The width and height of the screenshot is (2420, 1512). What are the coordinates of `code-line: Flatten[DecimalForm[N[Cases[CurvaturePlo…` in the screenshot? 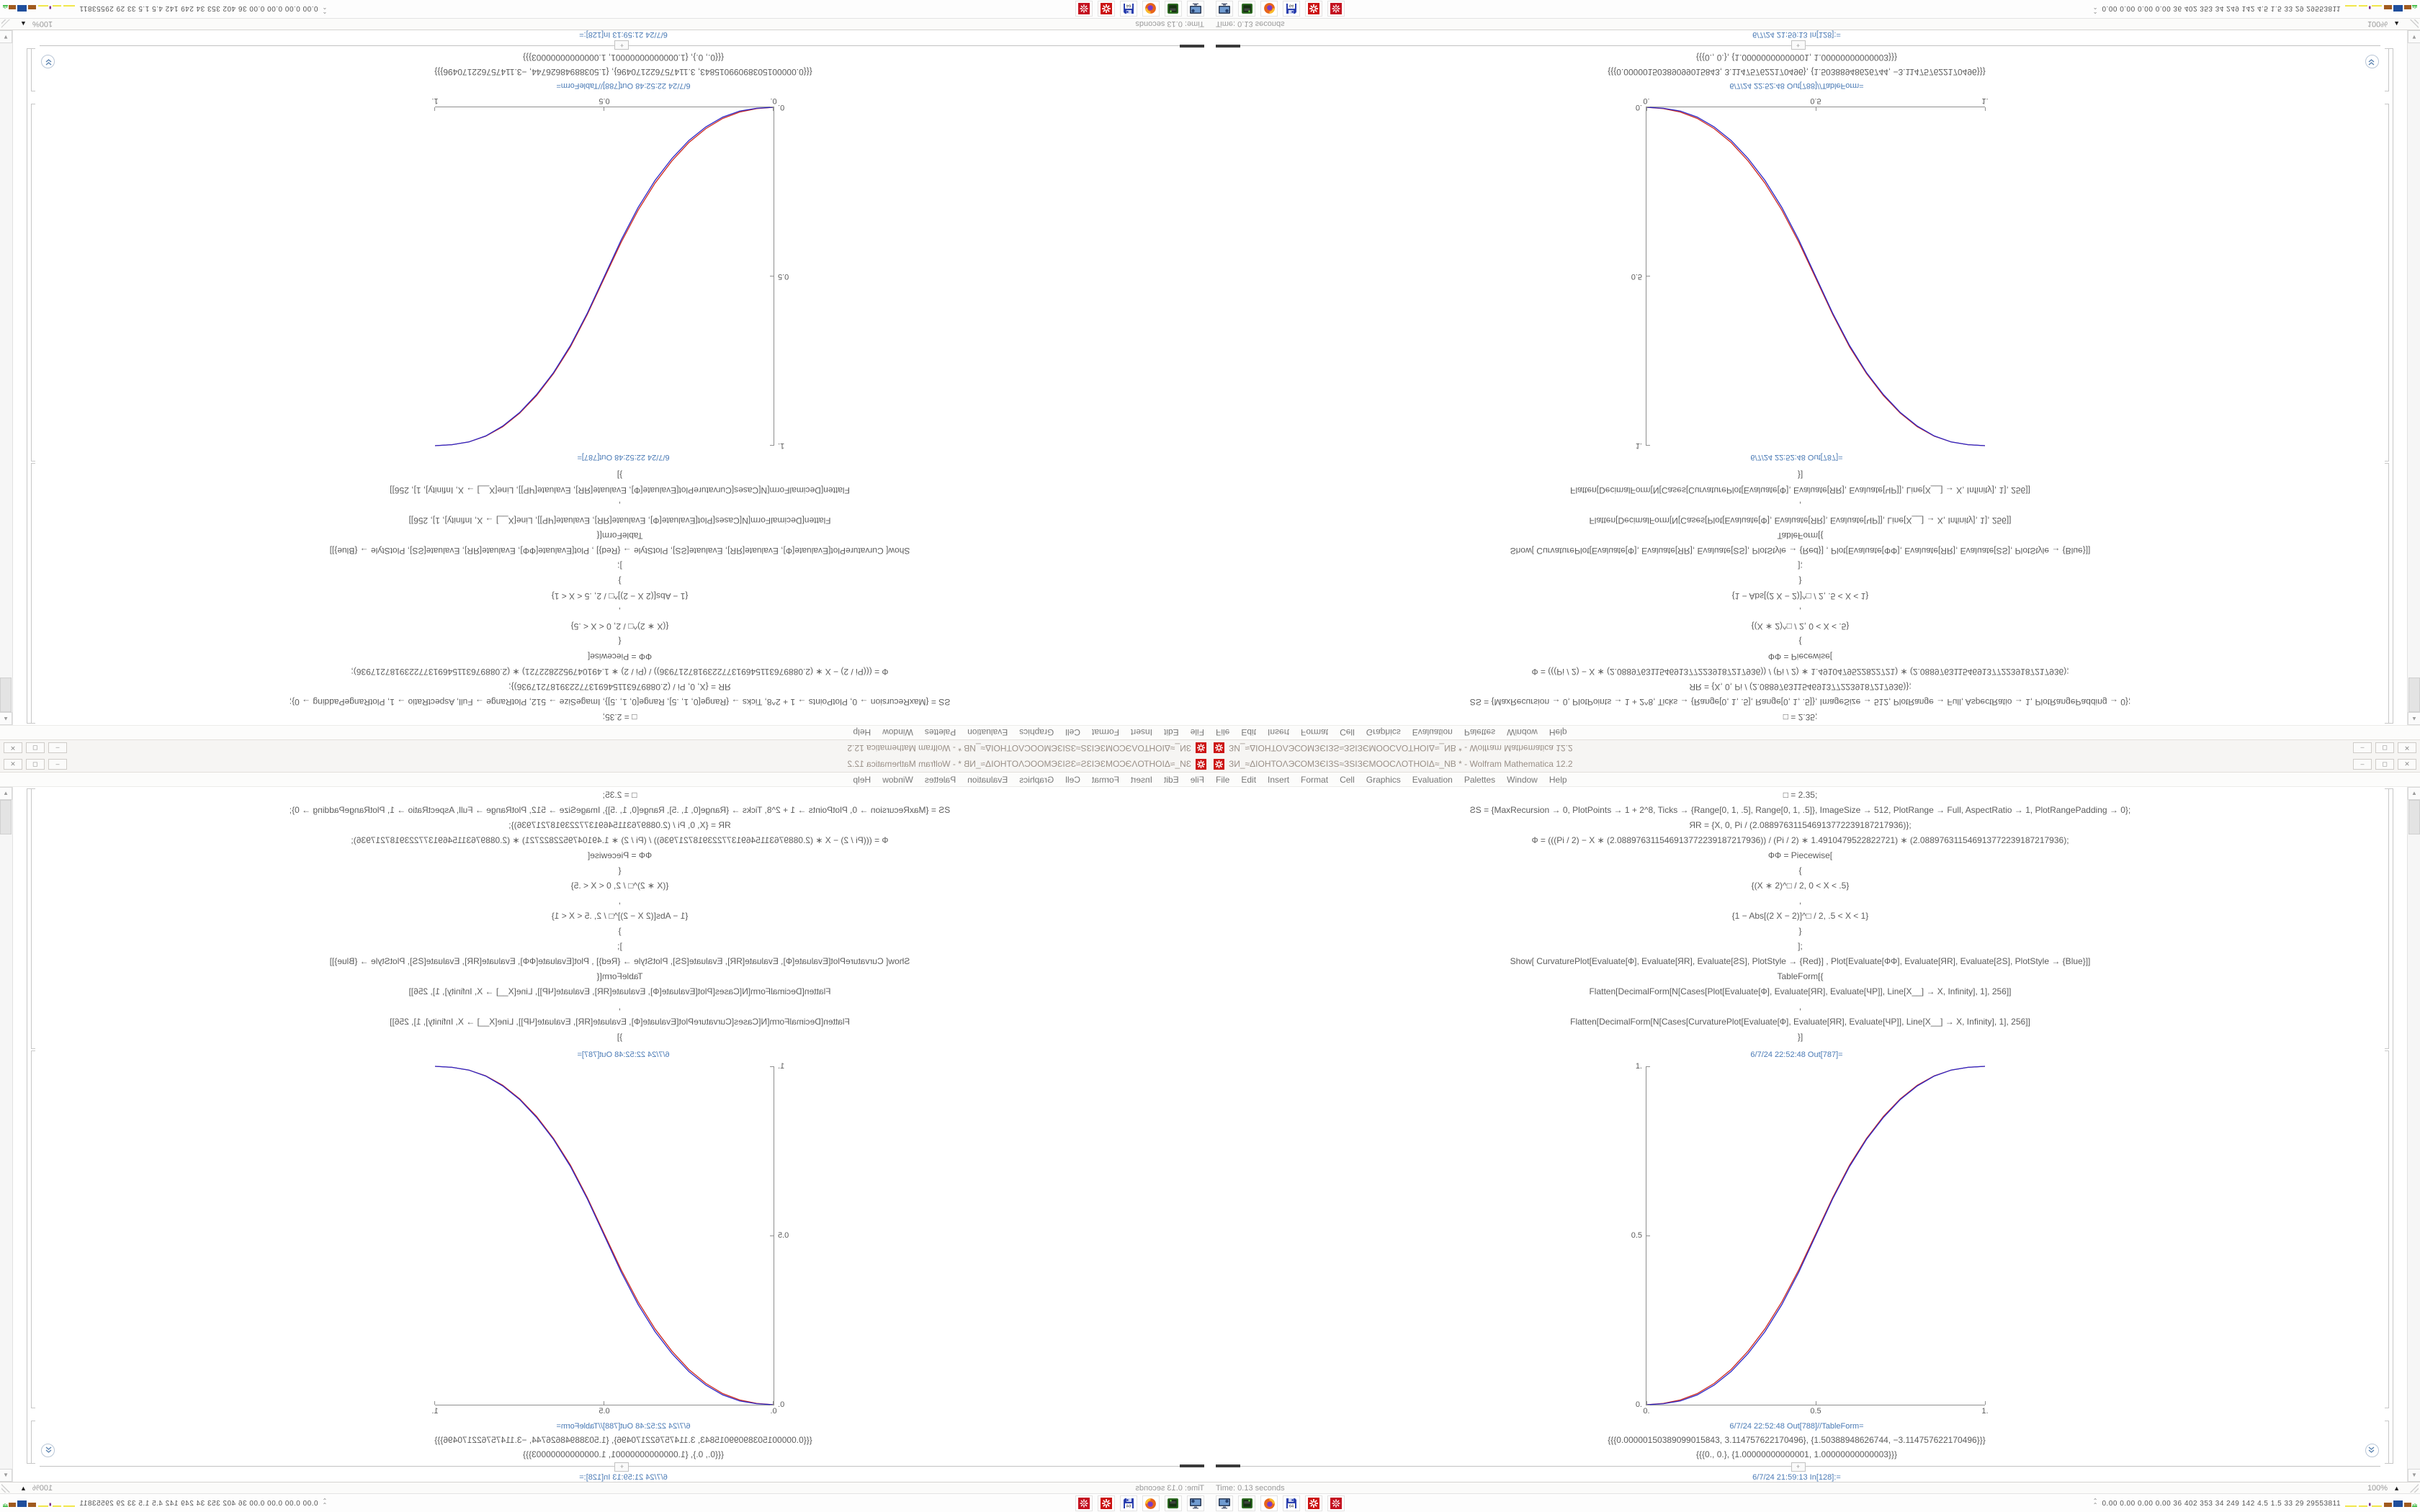 It's located at (1800, 1022).